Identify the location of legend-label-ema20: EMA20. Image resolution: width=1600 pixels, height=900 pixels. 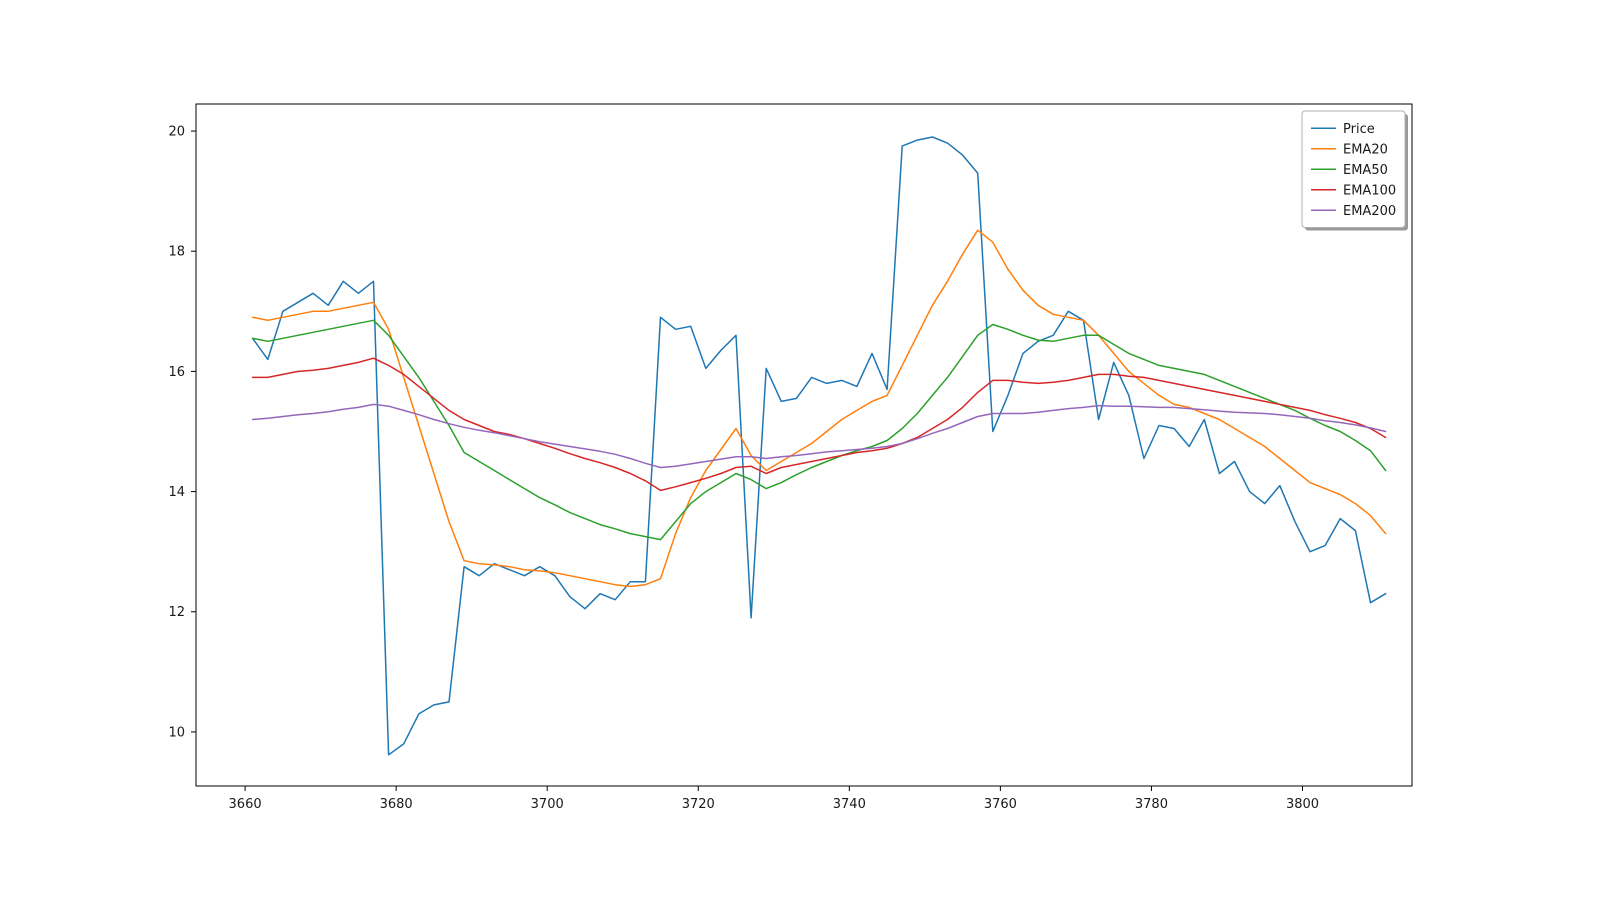
(1365, 149).